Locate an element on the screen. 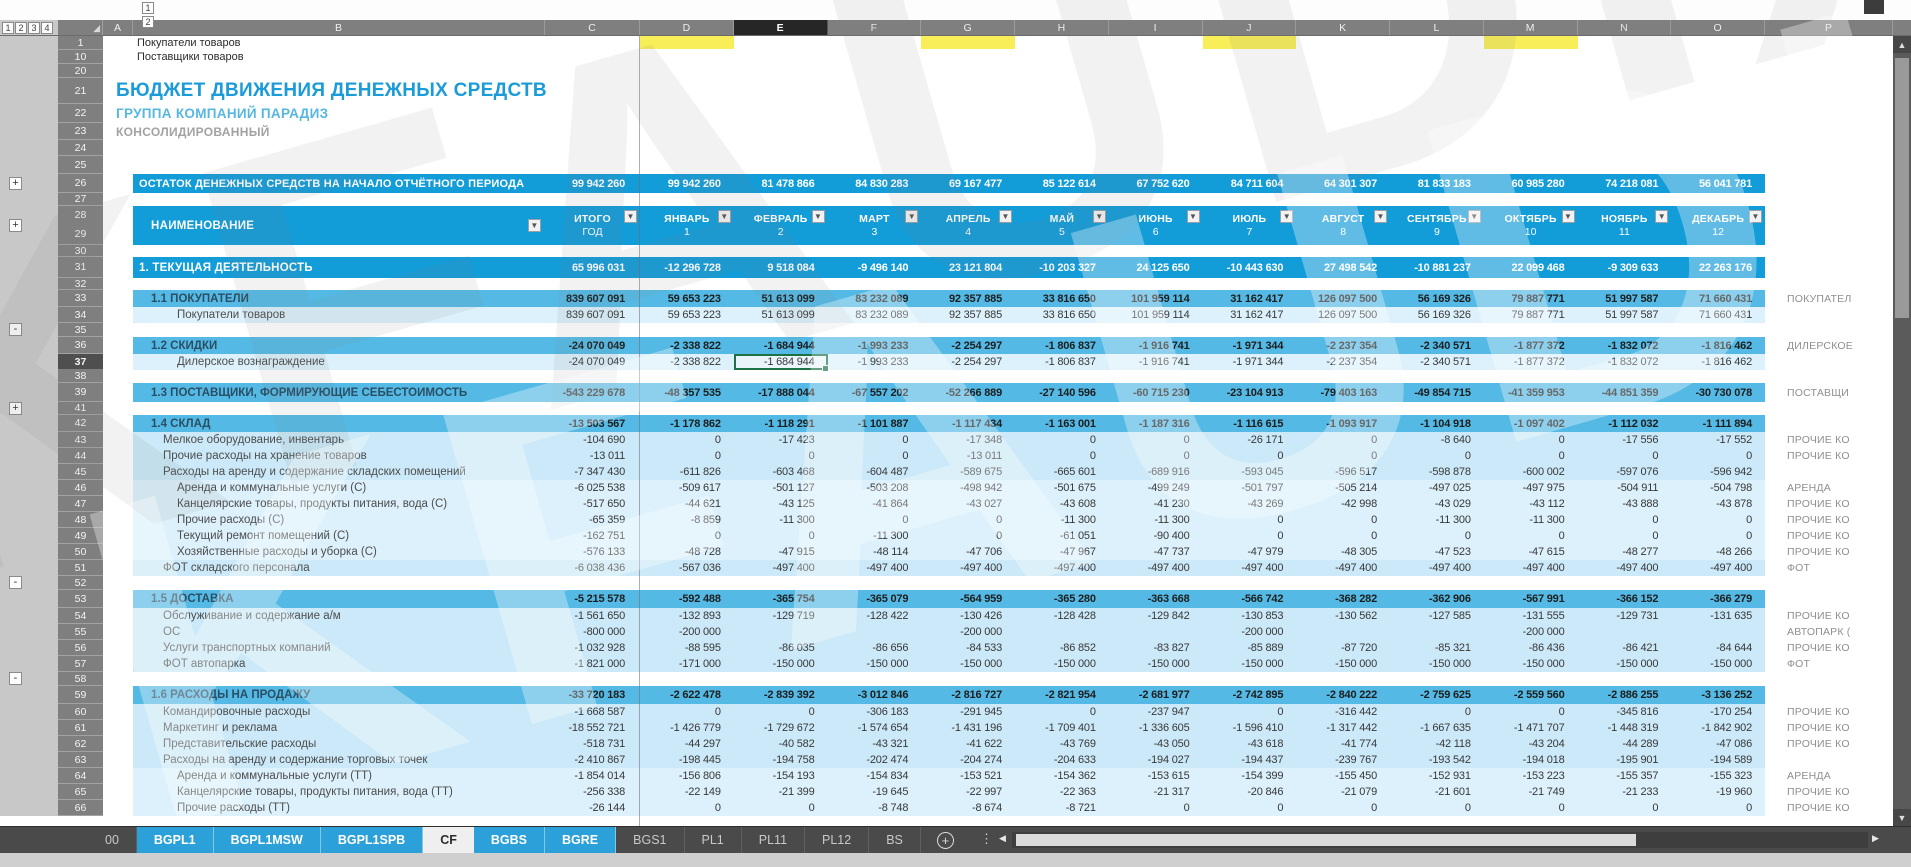 The image size is (1911, 867). cell-H50: -47 967 is located at coordinates (1077, 552).